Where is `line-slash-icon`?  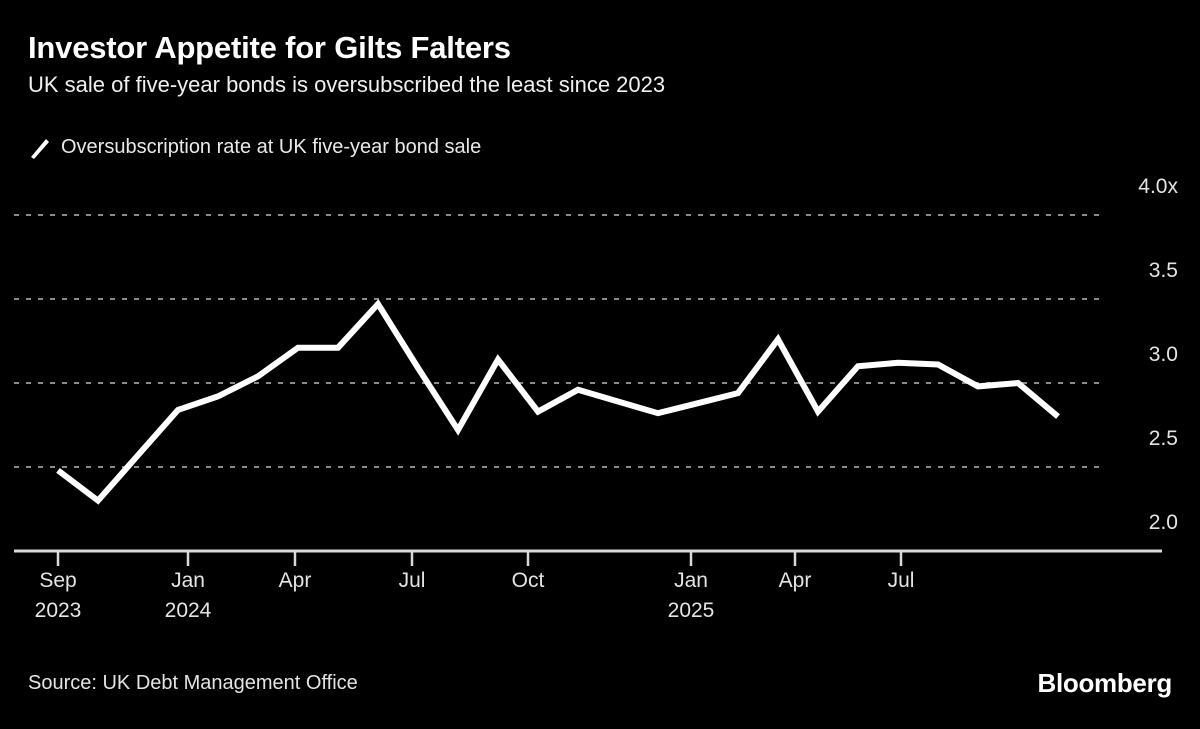
line-slash-icon is located at coordinates (39, 148).